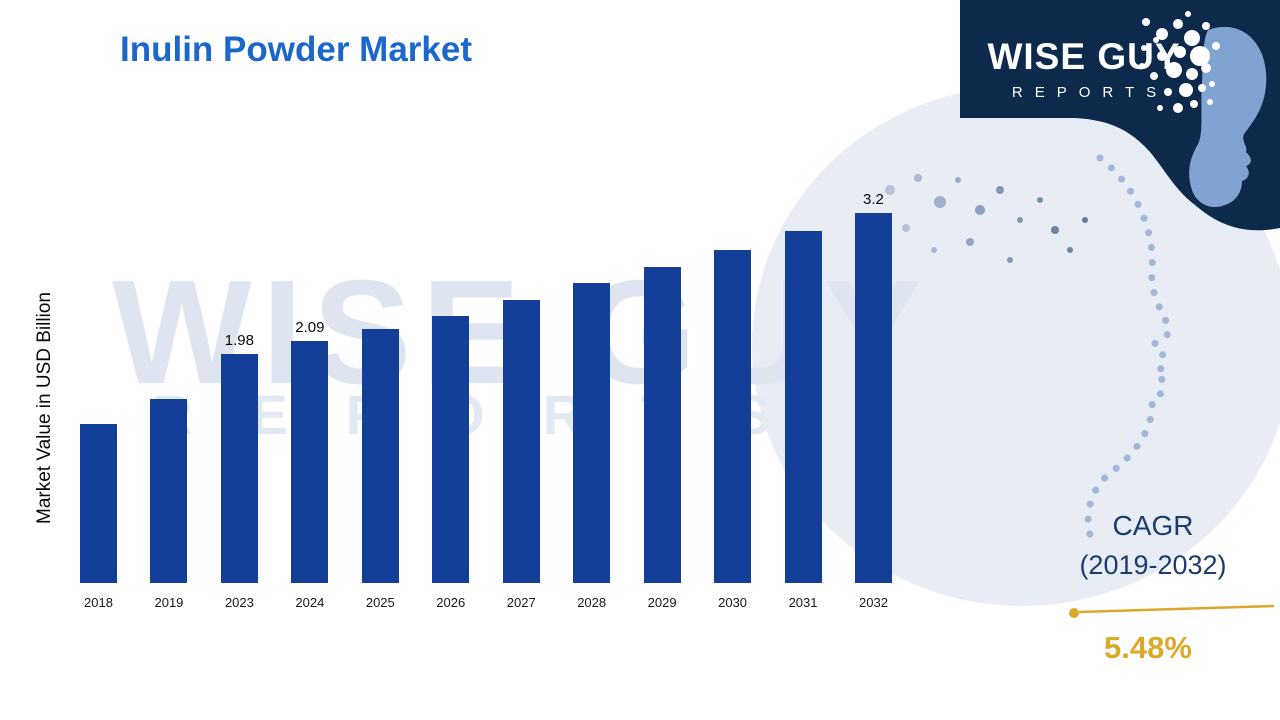 The image size is (1280, 720). Describe the element at coordinates (310, 328) in the screenshot. I see `bar-value-label: 2.09` at that location.